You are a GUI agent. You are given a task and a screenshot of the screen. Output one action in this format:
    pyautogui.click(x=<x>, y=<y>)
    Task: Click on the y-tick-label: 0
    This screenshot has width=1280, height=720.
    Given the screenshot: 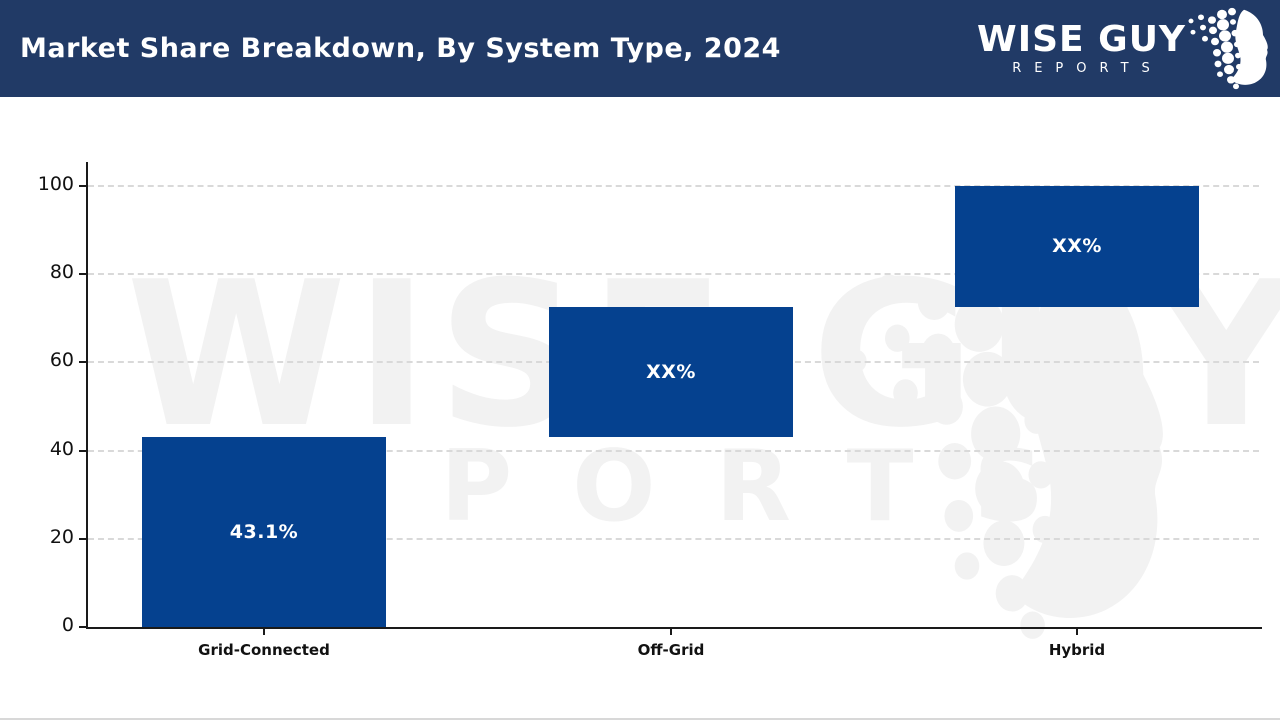 What is the action you would take?
    pyautogui.click(x=67, y=625)
    